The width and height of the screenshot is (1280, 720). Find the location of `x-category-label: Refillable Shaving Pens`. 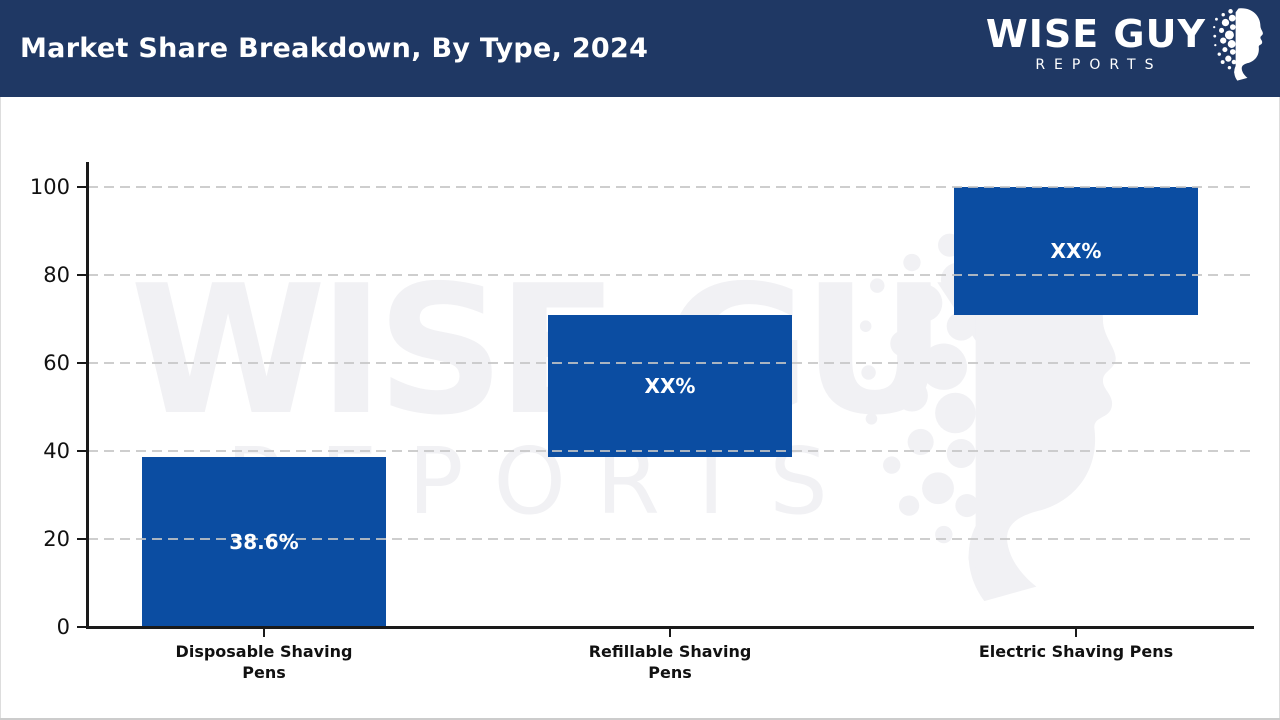

x-category-label: Refillable Shaving Pens is located at coordinates (670, 662).